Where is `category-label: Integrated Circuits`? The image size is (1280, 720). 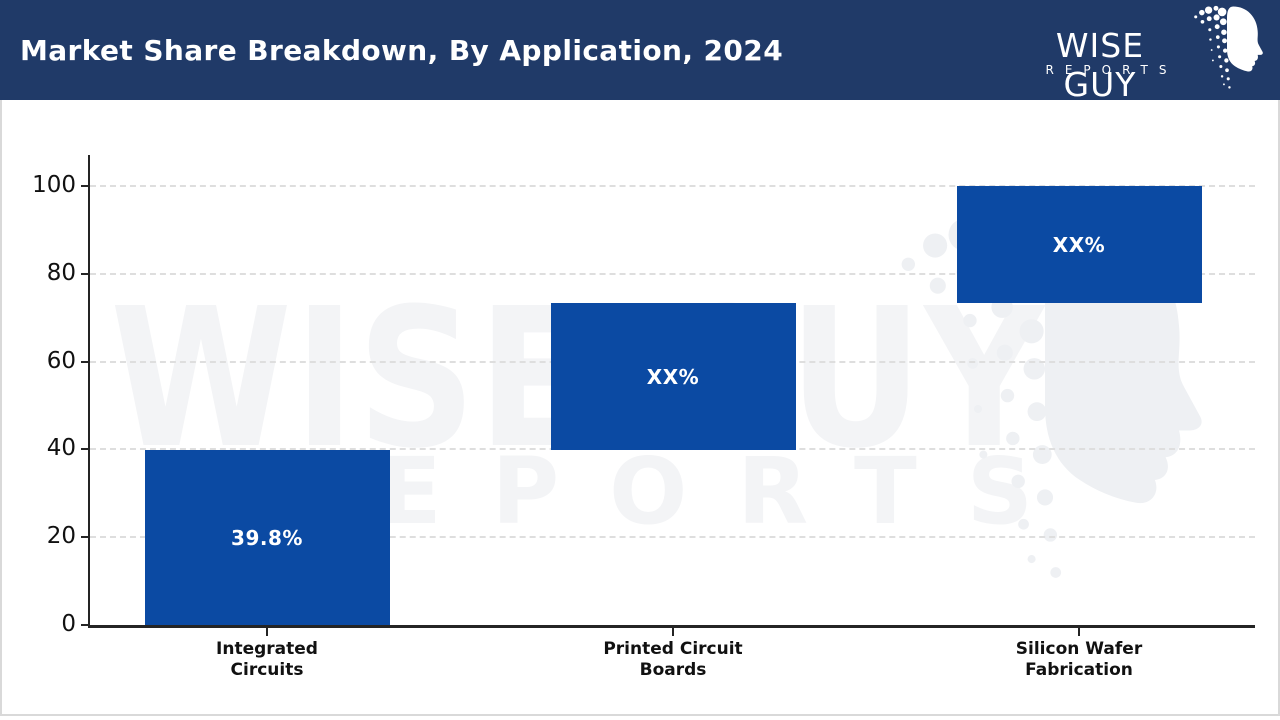 category-label: Integrated Circuits is located at coordinates (267, 660).